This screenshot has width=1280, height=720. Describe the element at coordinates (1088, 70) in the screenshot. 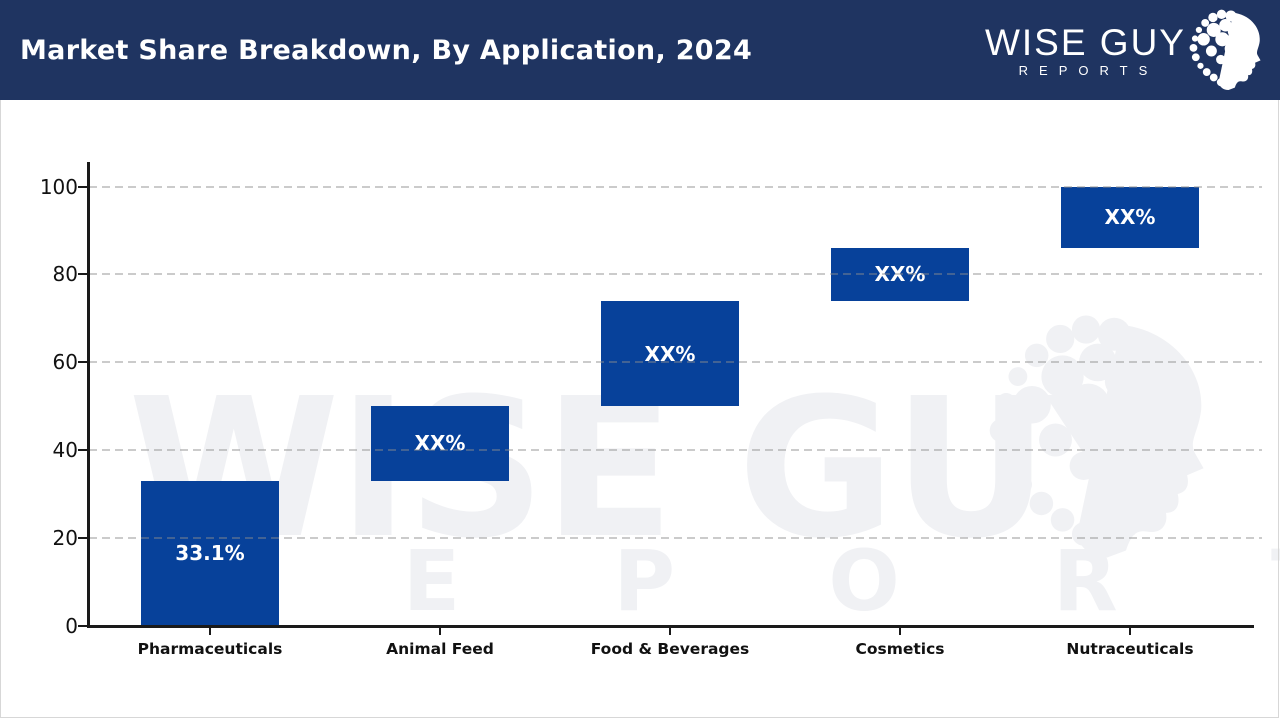

I see `logo-subtitle: REPORTS` at that location.